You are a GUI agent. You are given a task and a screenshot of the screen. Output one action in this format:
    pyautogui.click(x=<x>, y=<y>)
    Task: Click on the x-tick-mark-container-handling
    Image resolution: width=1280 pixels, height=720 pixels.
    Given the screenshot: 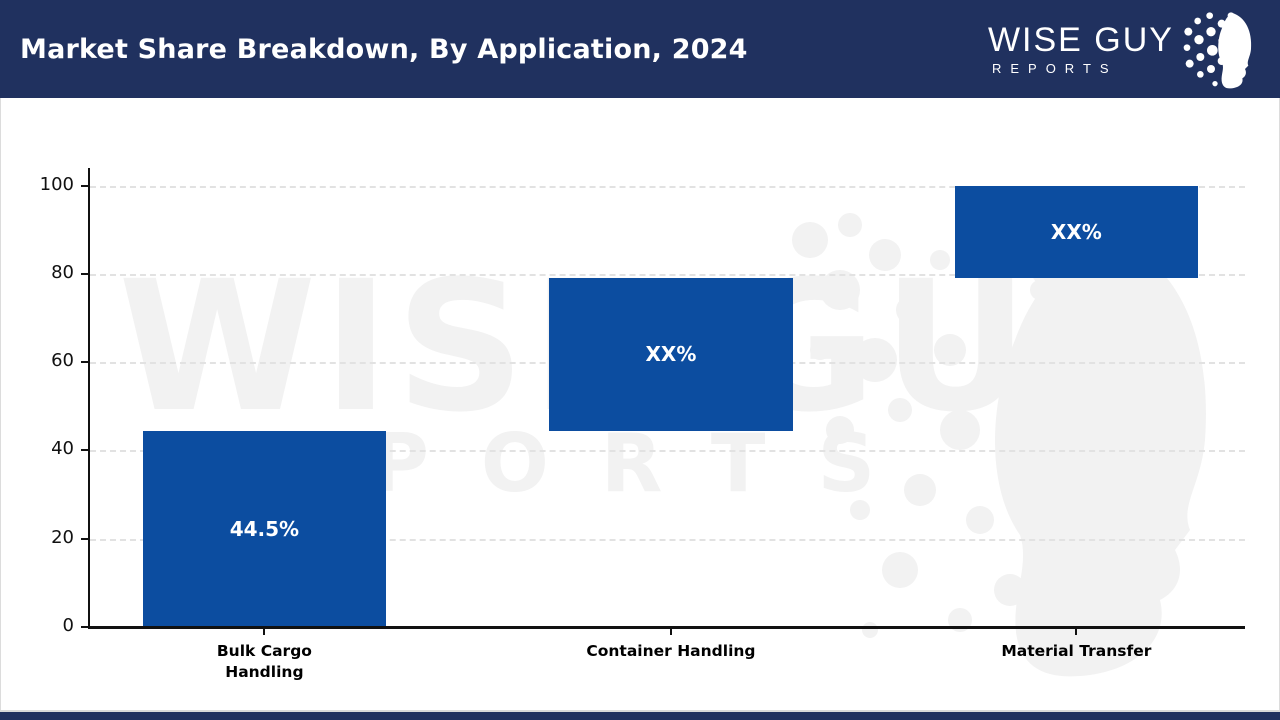 What is the action you would take?
    pyautogui.click(x=670, y=631)
    